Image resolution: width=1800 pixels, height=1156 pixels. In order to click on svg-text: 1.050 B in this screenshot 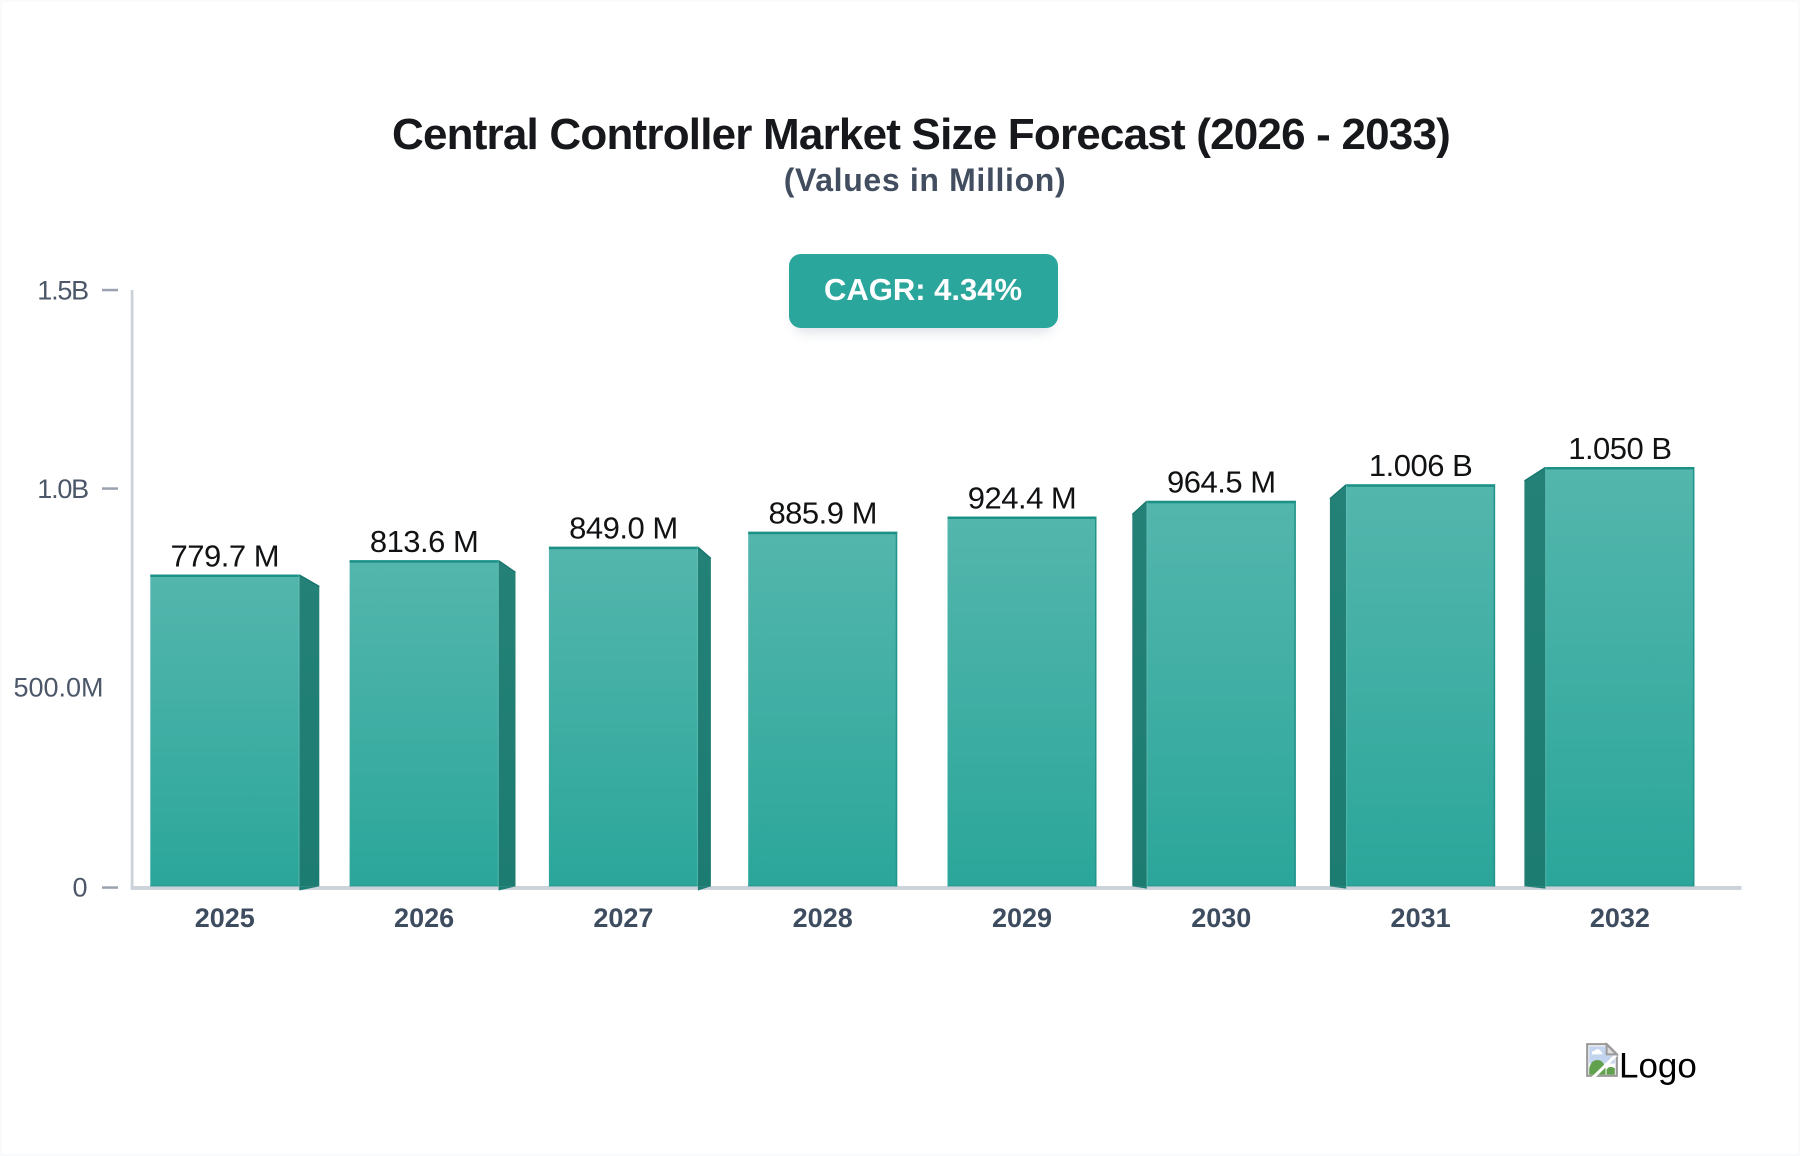, I will do `click(1619, 448)`.